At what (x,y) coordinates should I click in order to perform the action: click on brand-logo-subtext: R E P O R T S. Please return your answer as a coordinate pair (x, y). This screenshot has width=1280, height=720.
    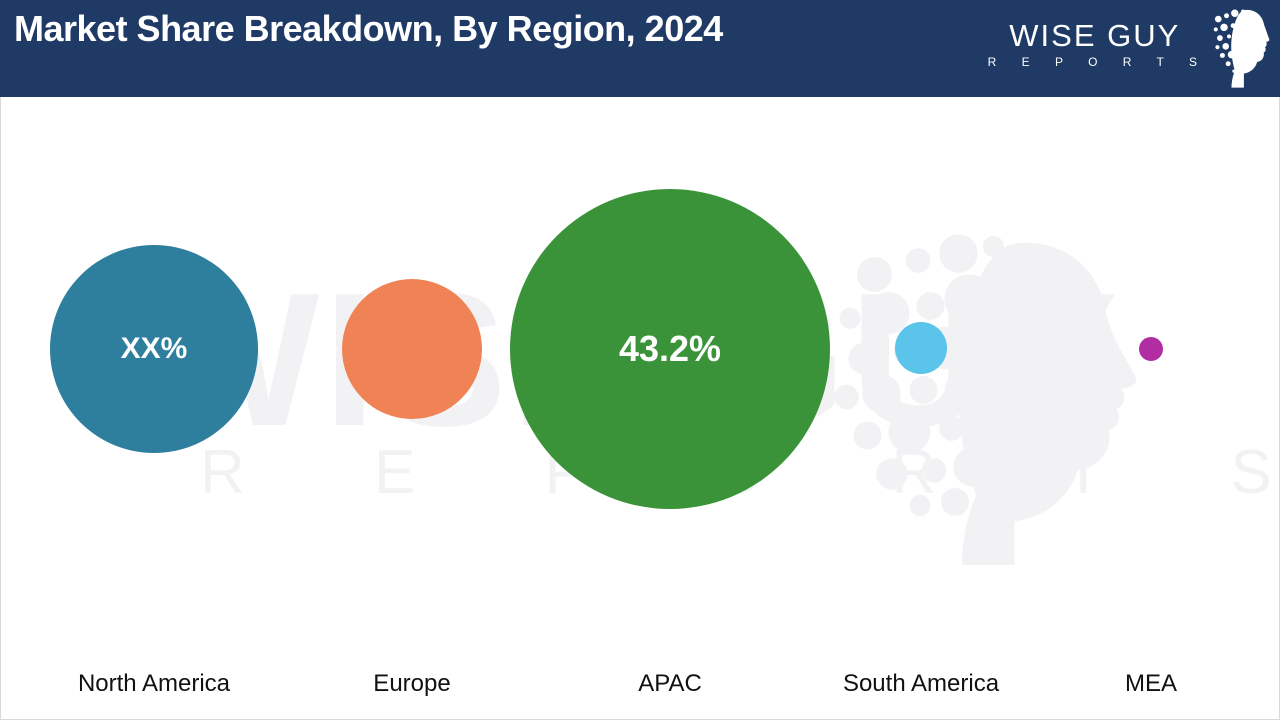
    Looking at the image, I should click on (1097, 62).